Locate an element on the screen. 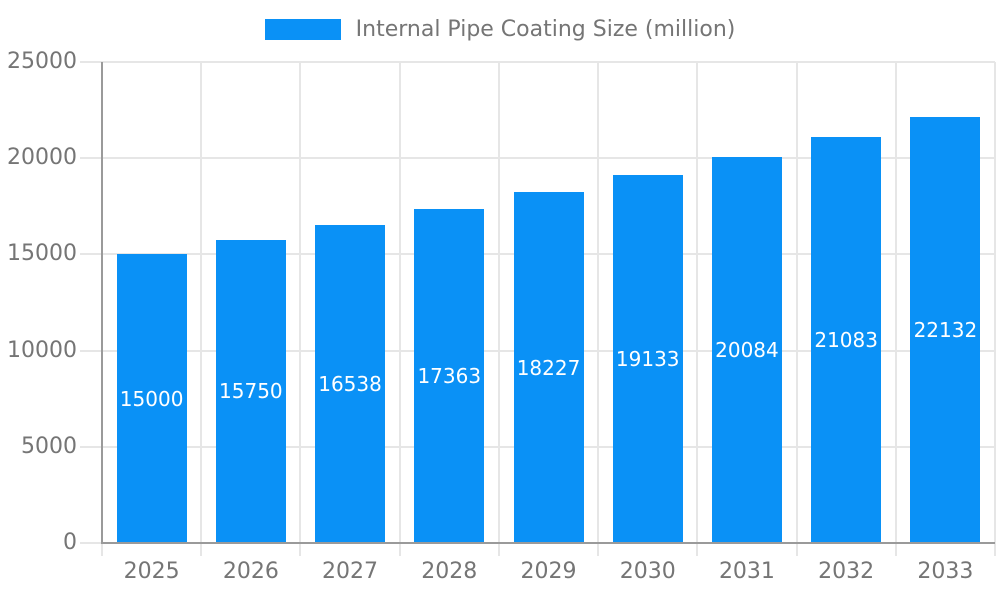 This screenshot has height=600, width=1000. bar-2032: 21083 is located at coordinates (846, 340).